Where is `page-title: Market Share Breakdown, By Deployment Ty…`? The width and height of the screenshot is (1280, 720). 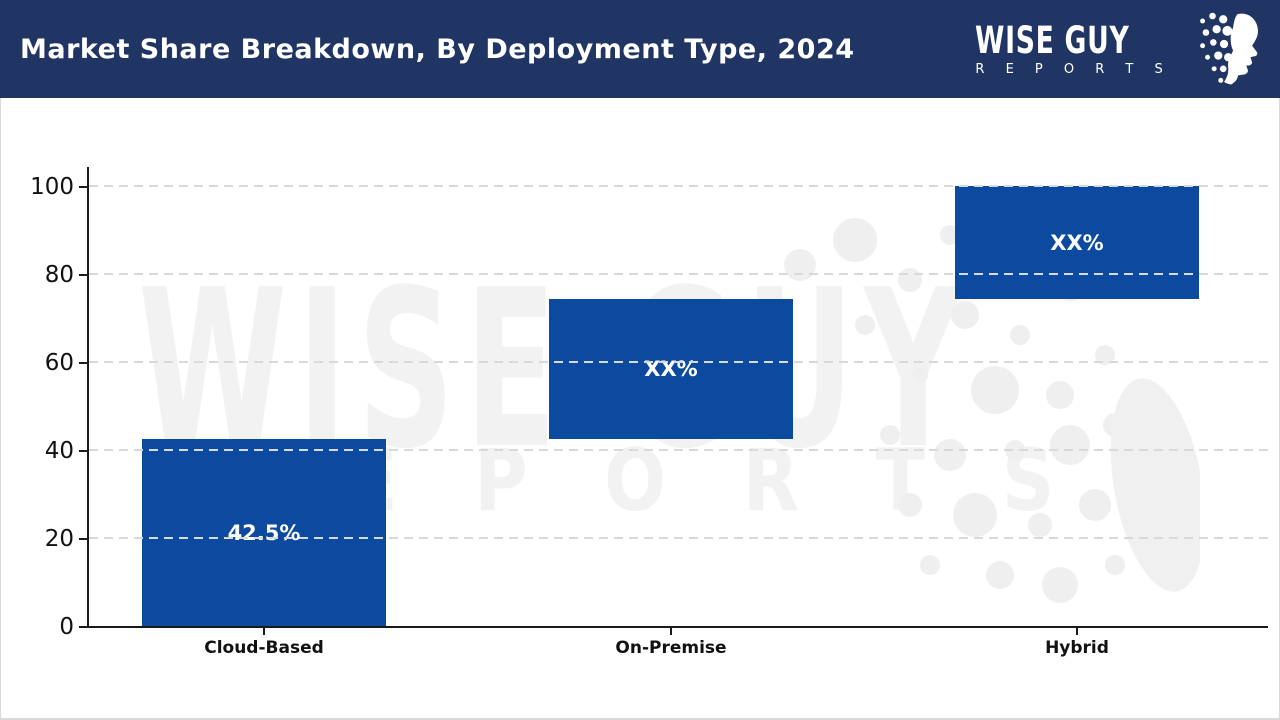
page-title: Market Share Breakdown, By Deployment Ty… is located at coordinates (437, 49).